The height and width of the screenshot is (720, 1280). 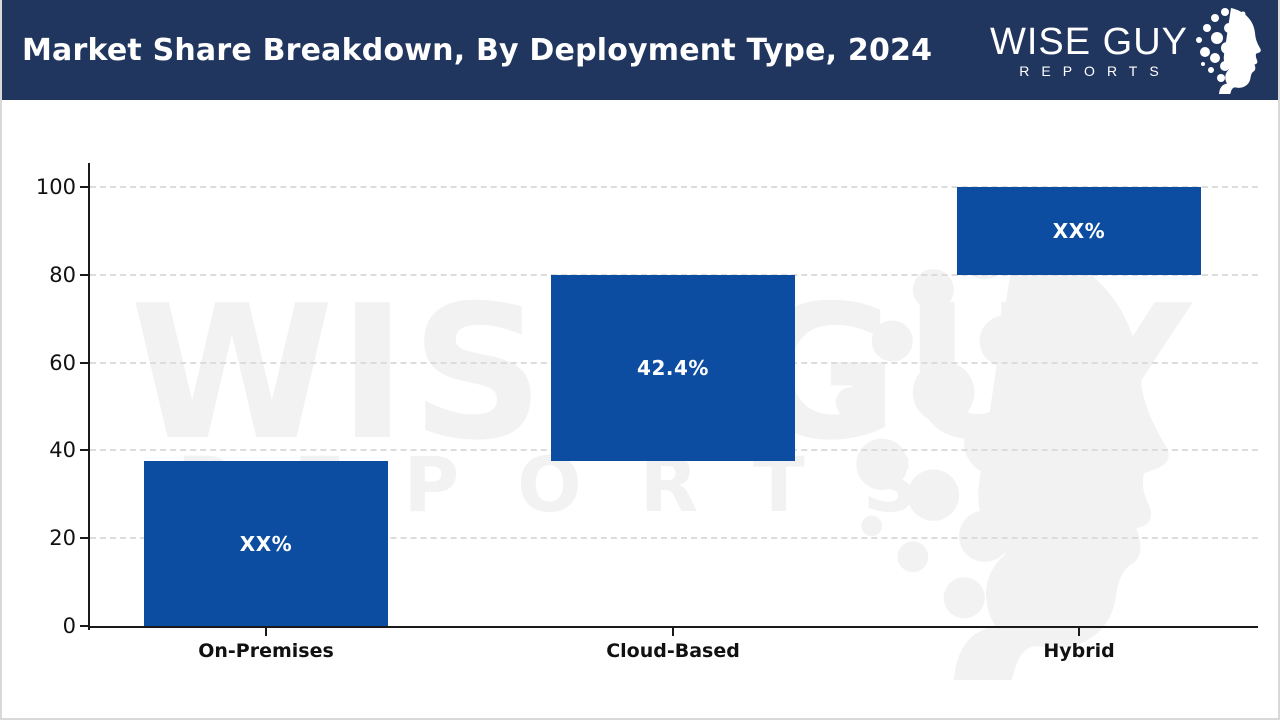 What do you see at coordinates (1079, 651) in the screenshot?
I see `x-category-label: Hybrid` at bounding box center [1079, 651].